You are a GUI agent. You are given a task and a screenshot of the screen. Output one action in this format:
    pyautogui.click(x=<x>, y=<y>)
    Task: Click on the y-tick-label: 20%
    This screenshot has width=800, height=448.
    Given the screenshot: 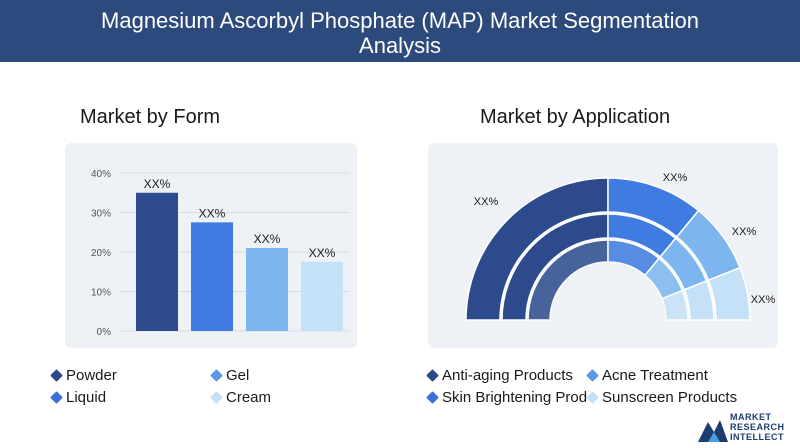 What is the action you would take?
    pyautogui.click(x=101, y=253)
    